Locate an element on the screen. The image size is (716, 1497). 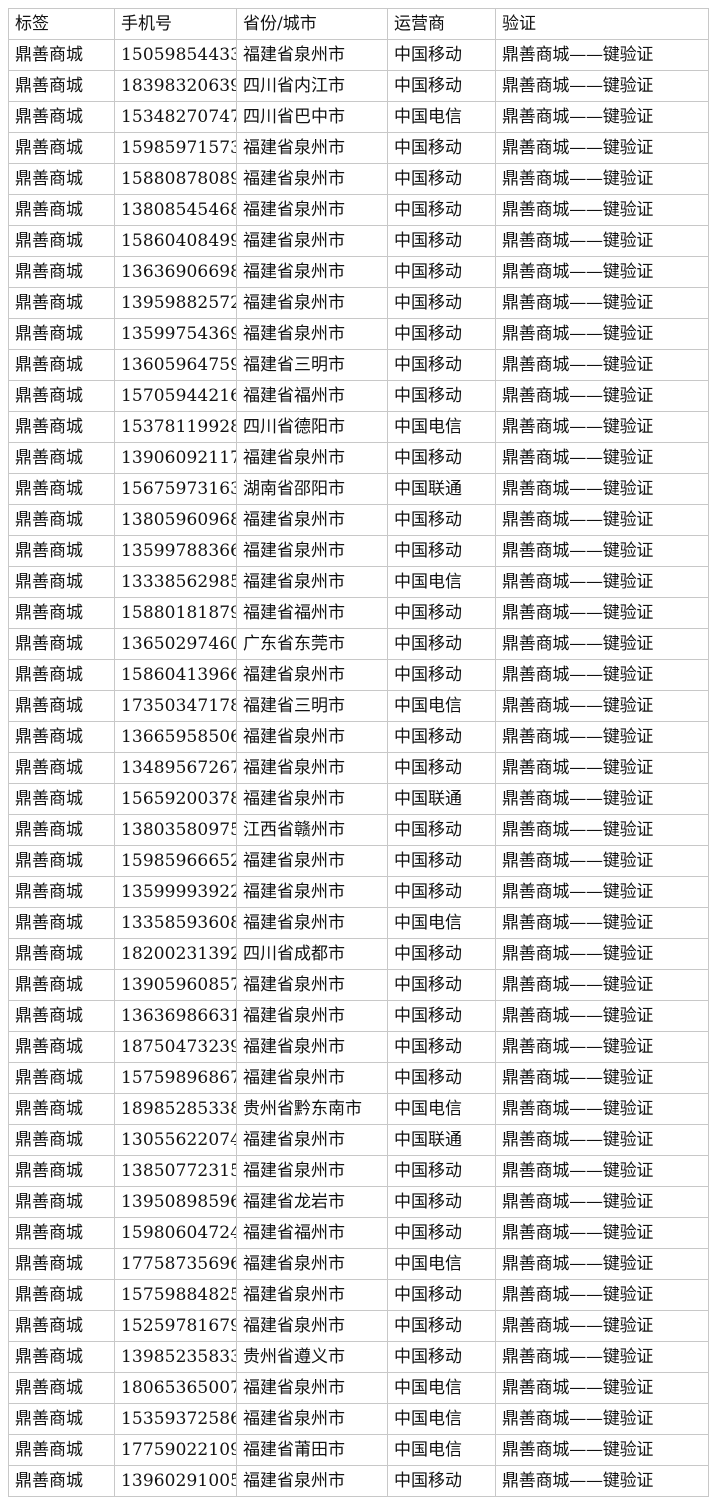
table-row: 鼎善商城 15860408499 福建省泉州市 中国移动 鼎善商城——键验证 is located at coordinates (358, 241).